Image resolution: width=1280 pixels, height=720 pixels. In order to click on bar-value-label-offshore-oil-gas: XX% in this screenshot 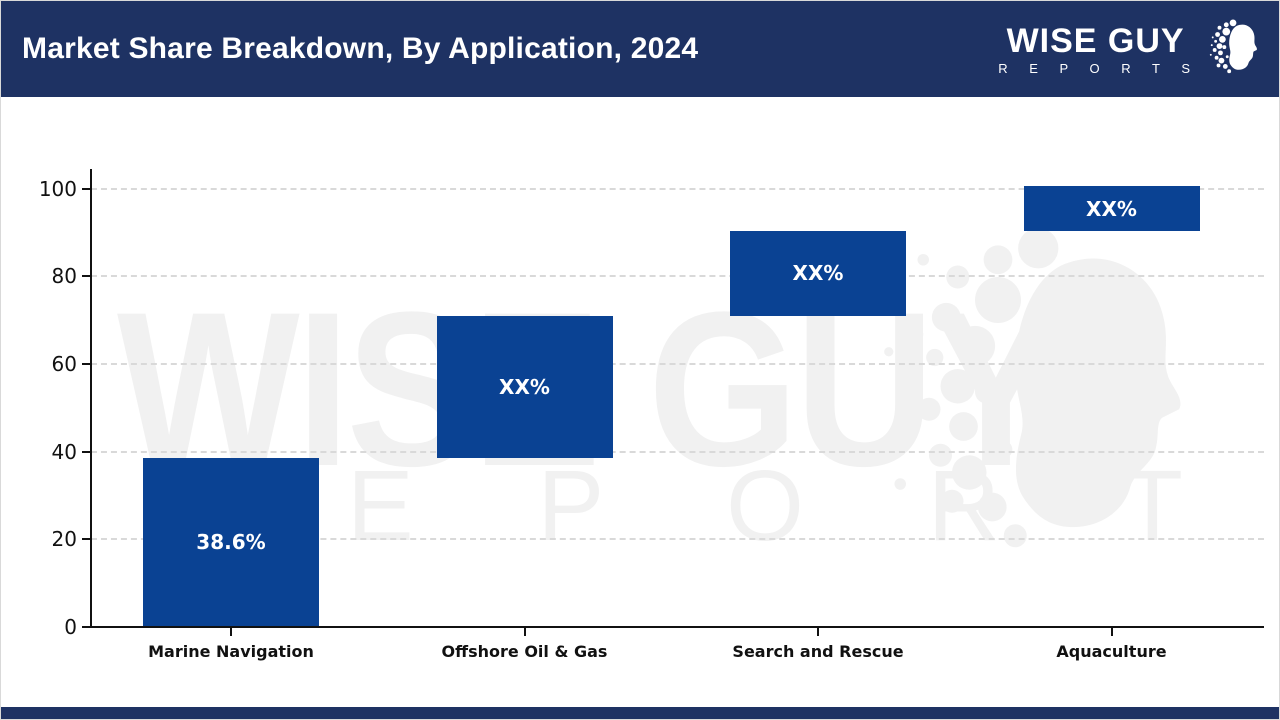, I will do `click(524, 386)`.